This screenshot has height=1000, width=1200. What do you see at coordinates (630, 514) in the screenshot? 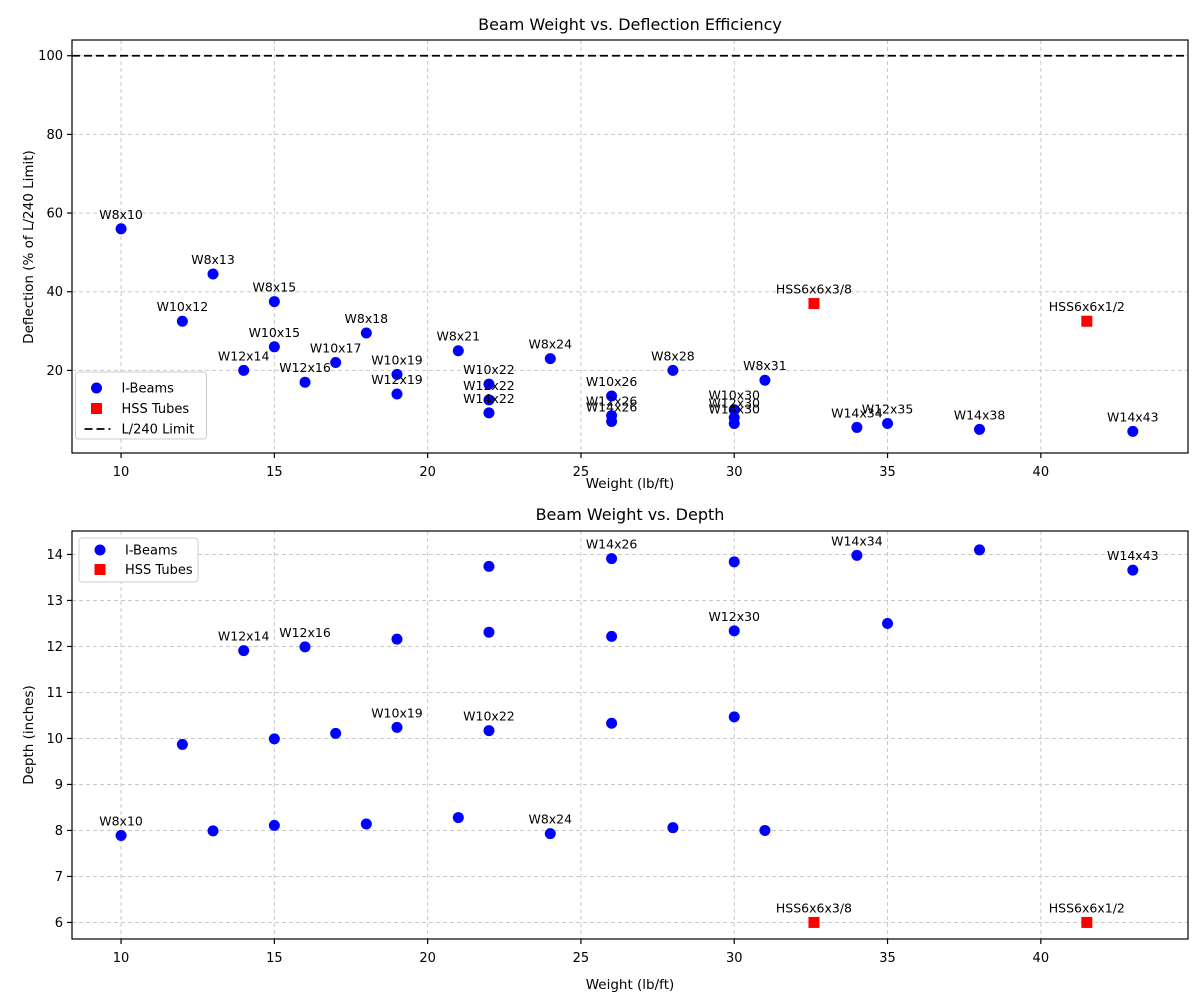
I see `depth-chart-title: Beam Weight vs. Depth` at bounding box center [630, 514].